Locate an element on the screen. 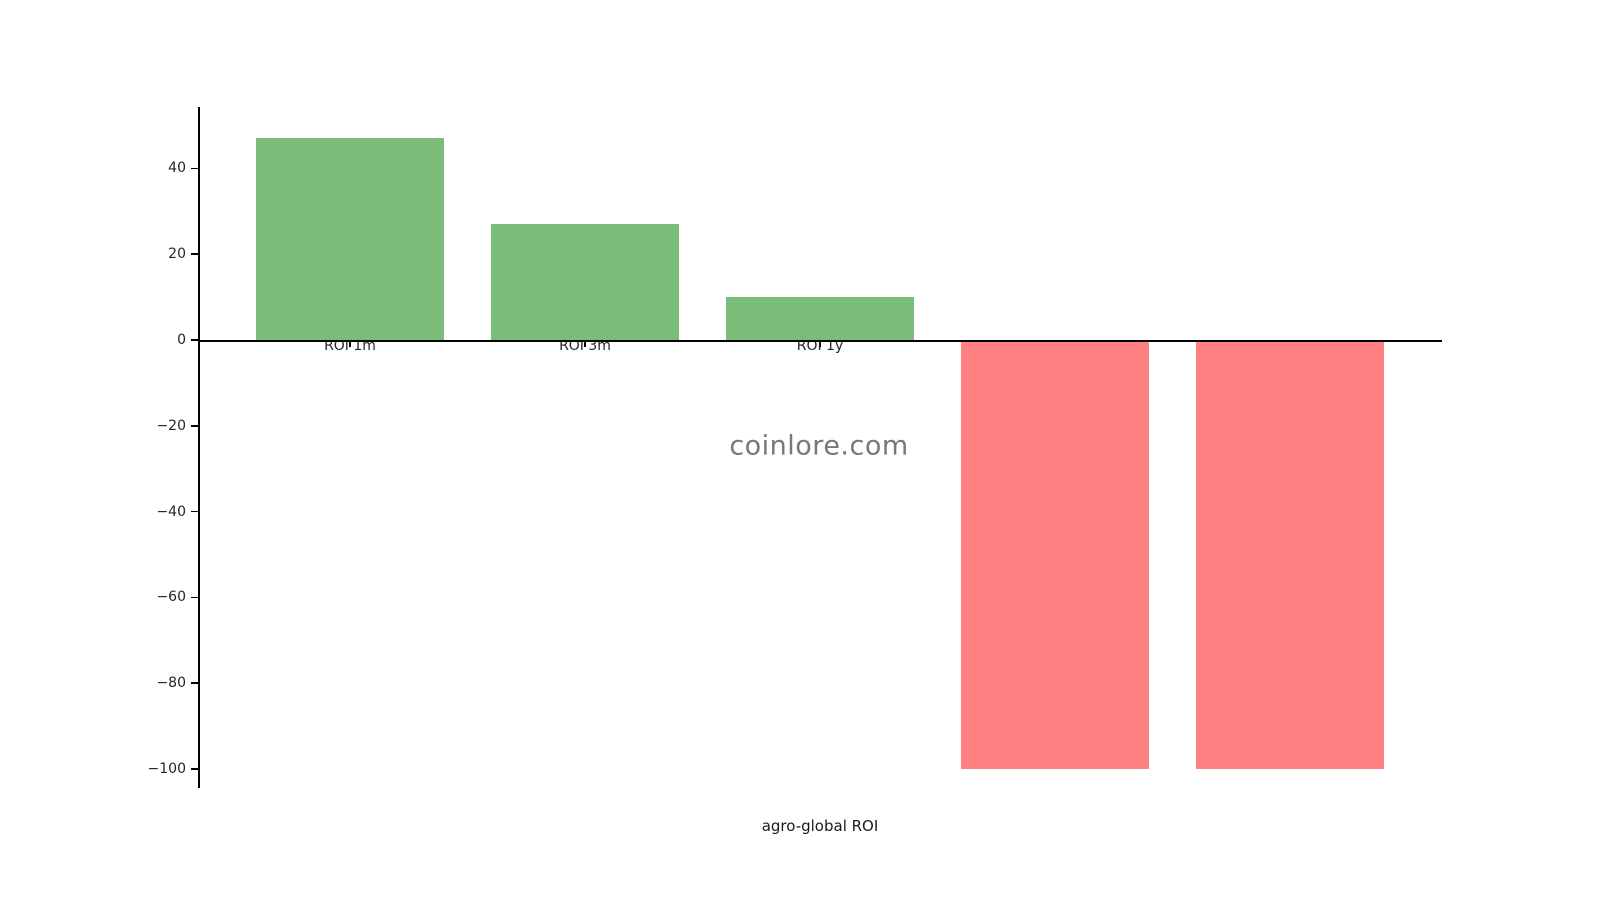 The image size is (1600, 900). y-tick-label: −80 is located at coordinates (171, 683).